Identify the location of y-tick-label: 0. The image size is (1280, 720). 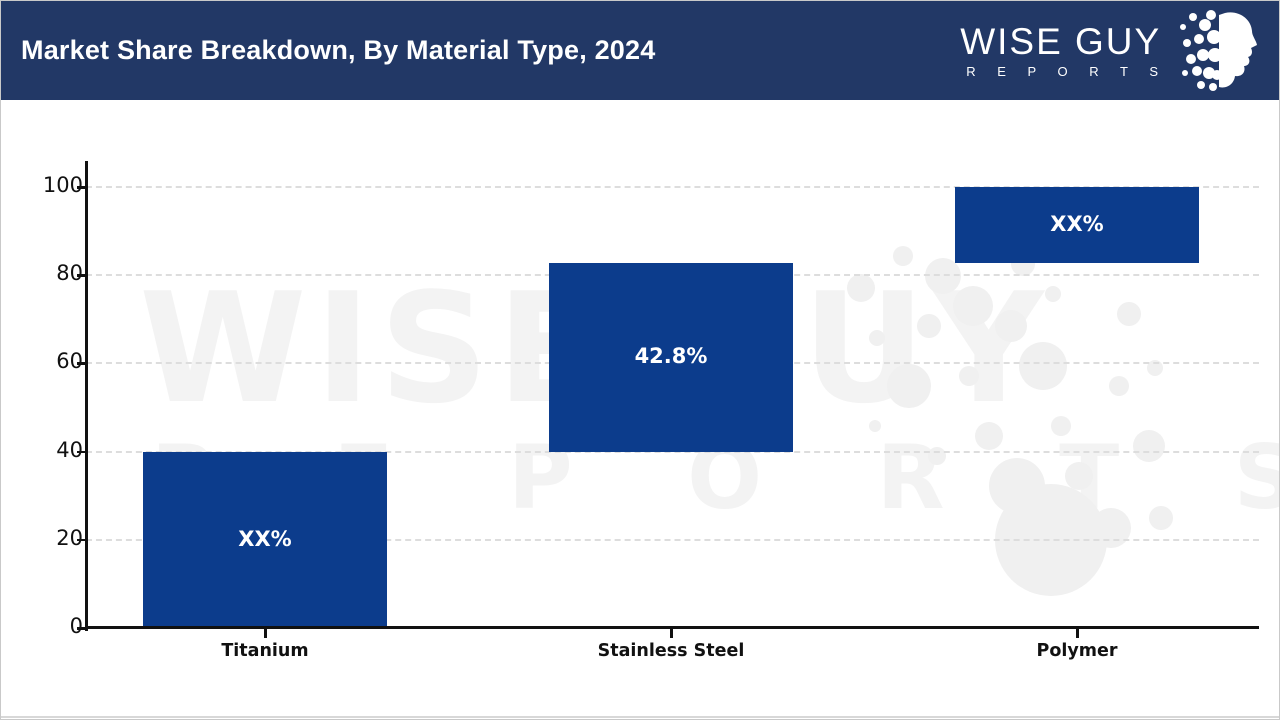
(76, 626).